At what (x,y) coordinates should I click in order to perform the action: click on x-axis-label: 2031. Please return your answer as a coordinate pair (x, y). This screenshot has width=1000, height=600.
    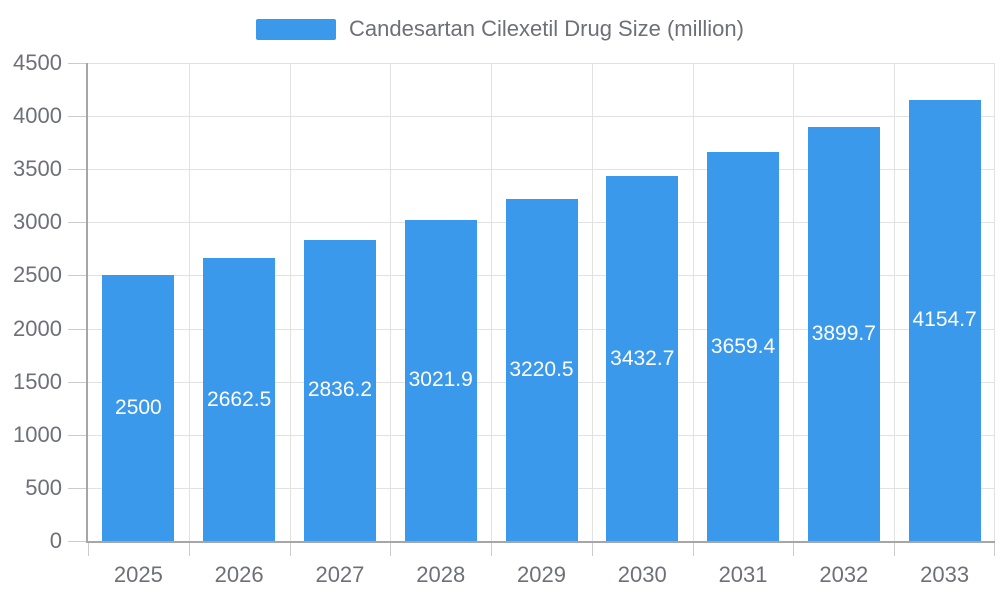
    Looking at the image, I should click on (743, 574).